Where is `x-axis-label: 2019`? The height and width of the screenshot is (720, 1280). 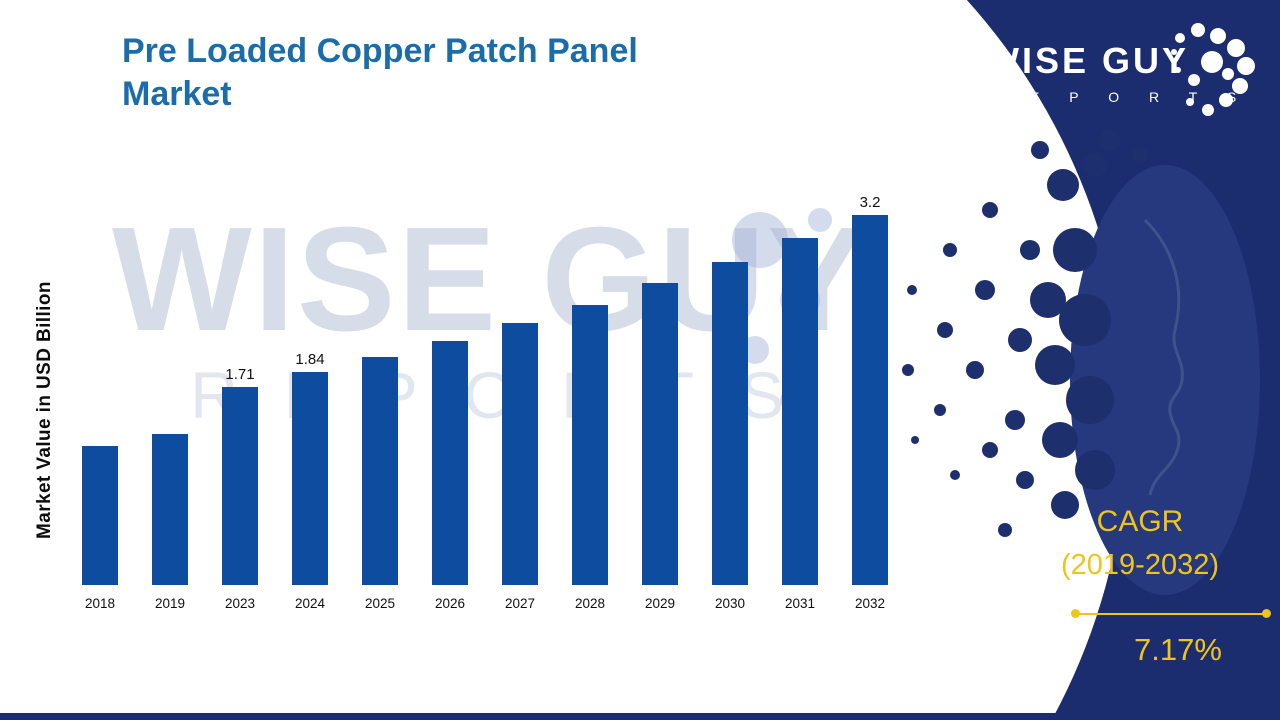 x-axis-label: 2019 is located at coordinates (170, 603).